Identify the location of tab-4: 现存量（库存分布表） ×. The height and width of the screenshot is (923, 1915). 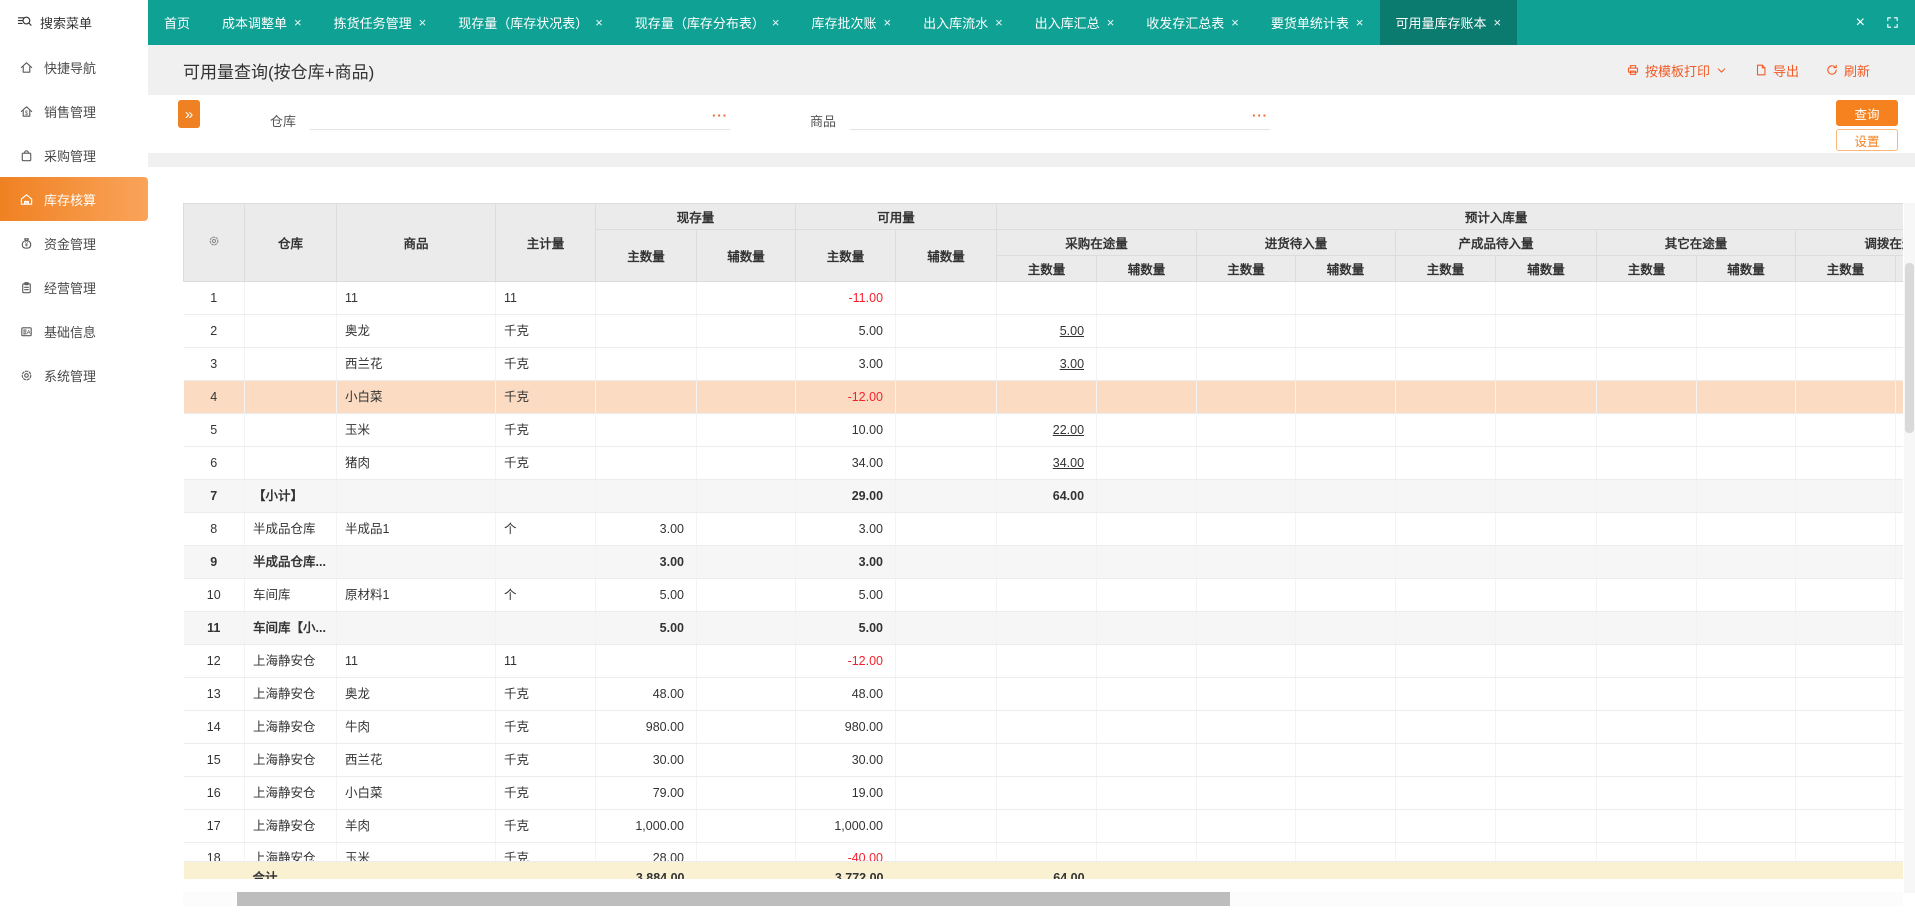
(707, 22).